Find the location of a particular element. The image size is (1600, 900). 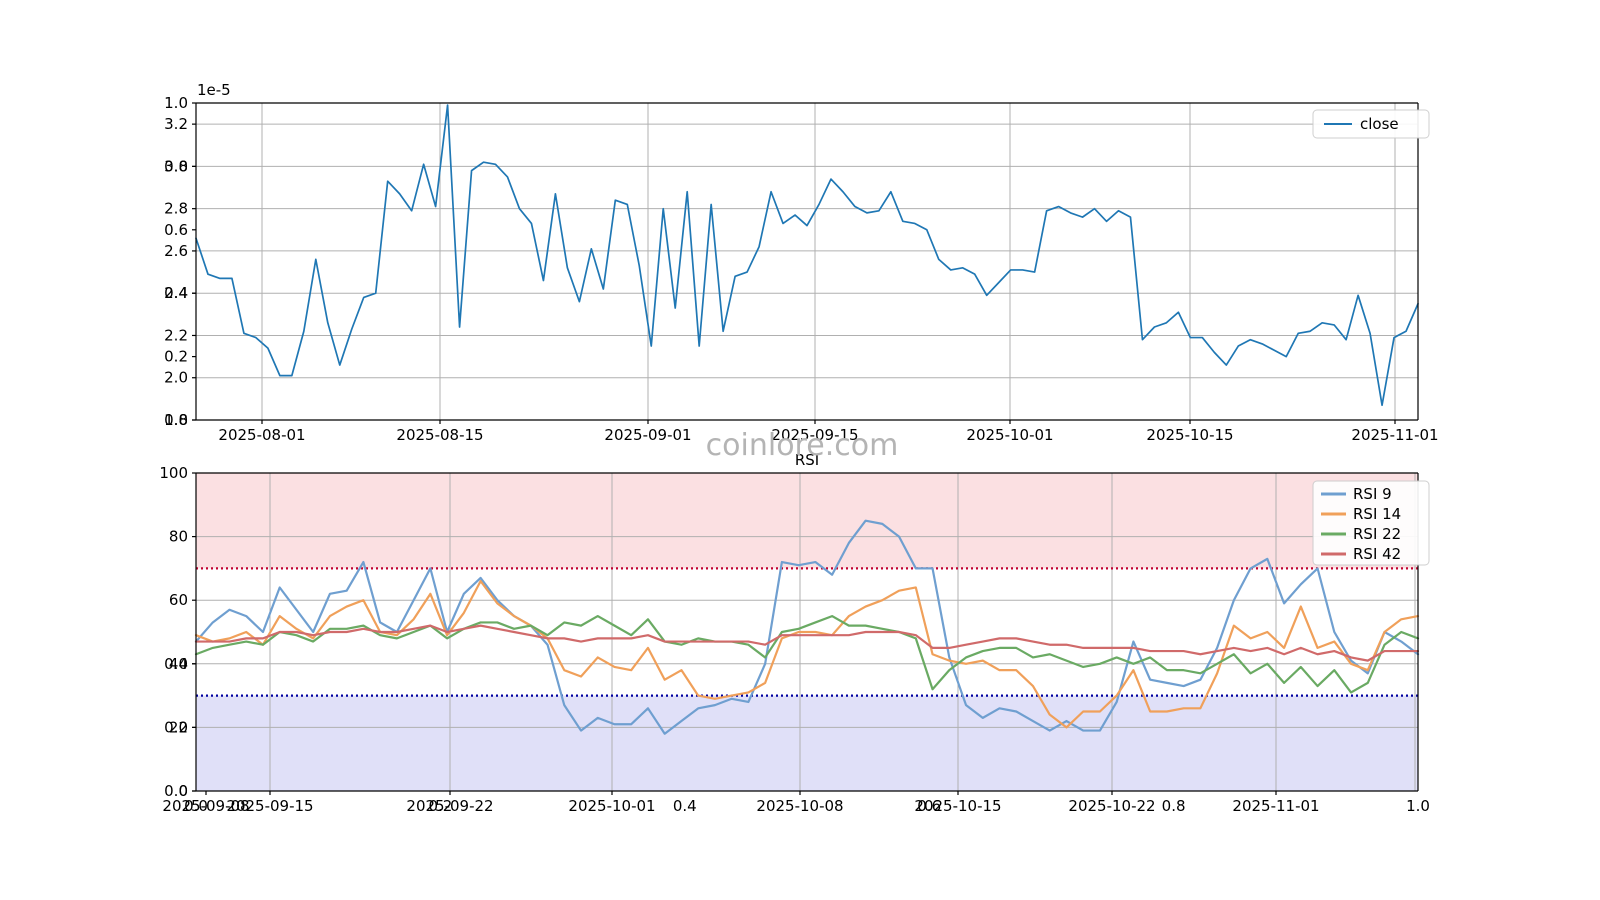

secondary-ytick-label: 1.0 is located at coordinates (176, 103).